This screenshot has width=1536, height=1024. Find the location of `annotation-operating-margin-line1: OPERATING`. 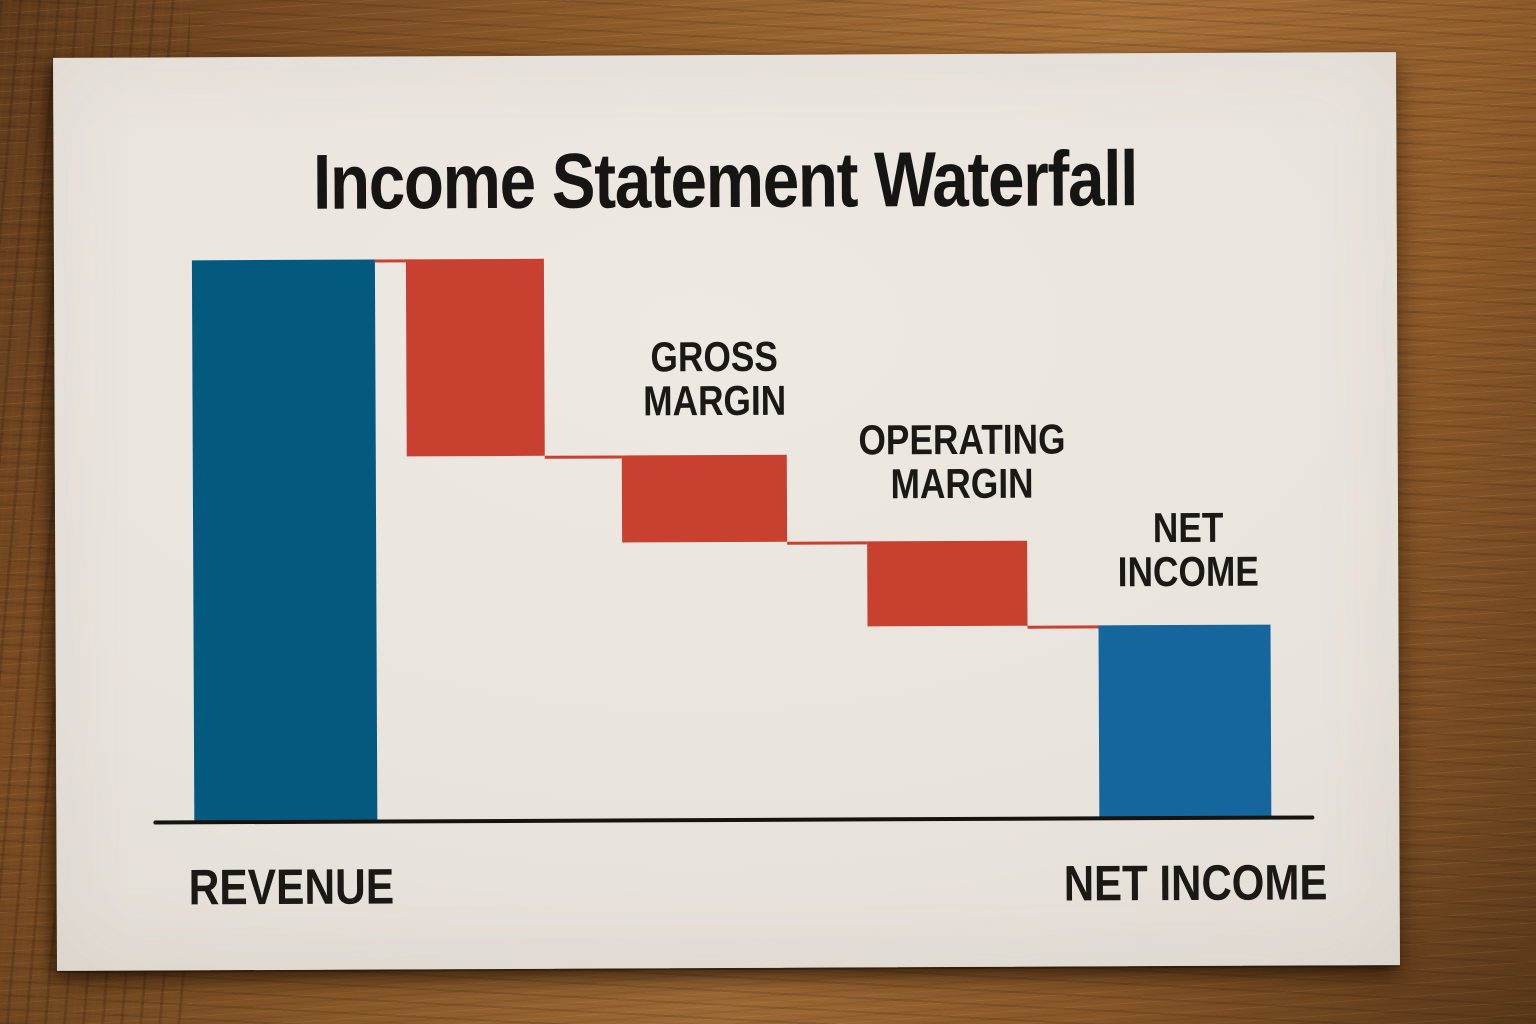

annotation-operating-margin-line1: OPERATING is located at coordinates (962, 439).